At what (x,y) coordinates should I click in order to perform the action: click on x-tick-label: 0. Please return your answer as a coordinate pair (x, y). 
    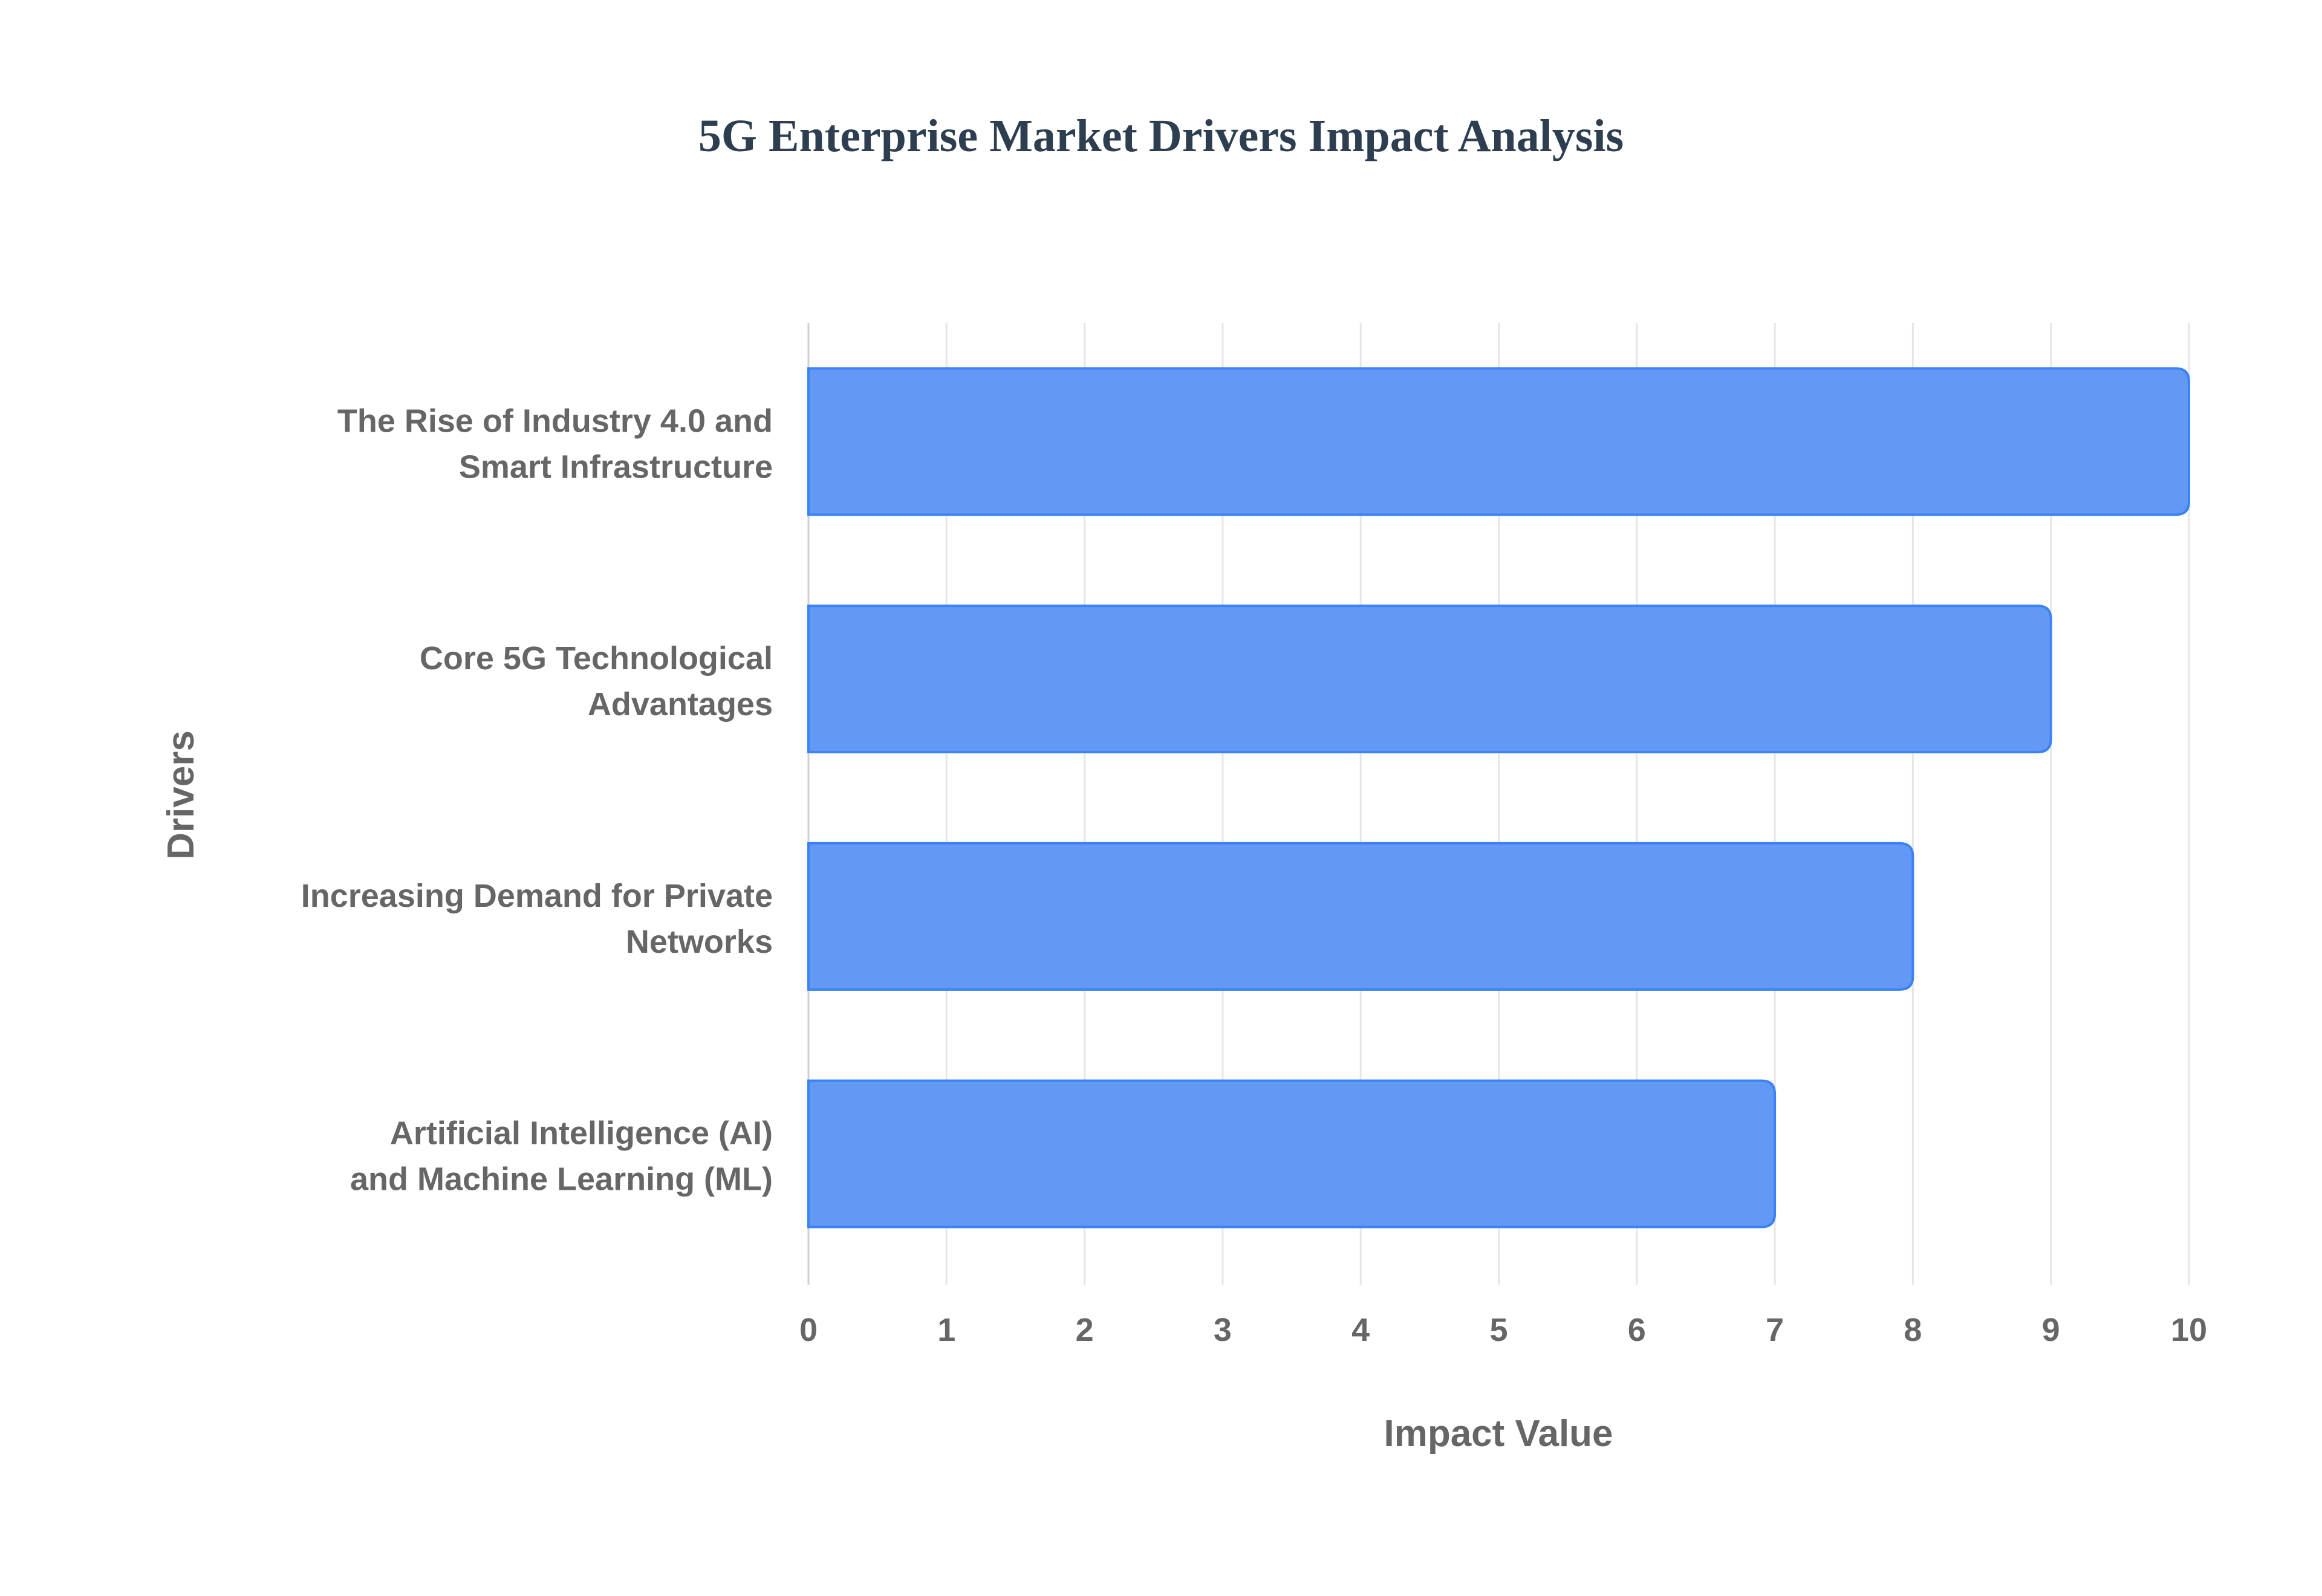
    Looking at the image, I should click on (808, 1330).